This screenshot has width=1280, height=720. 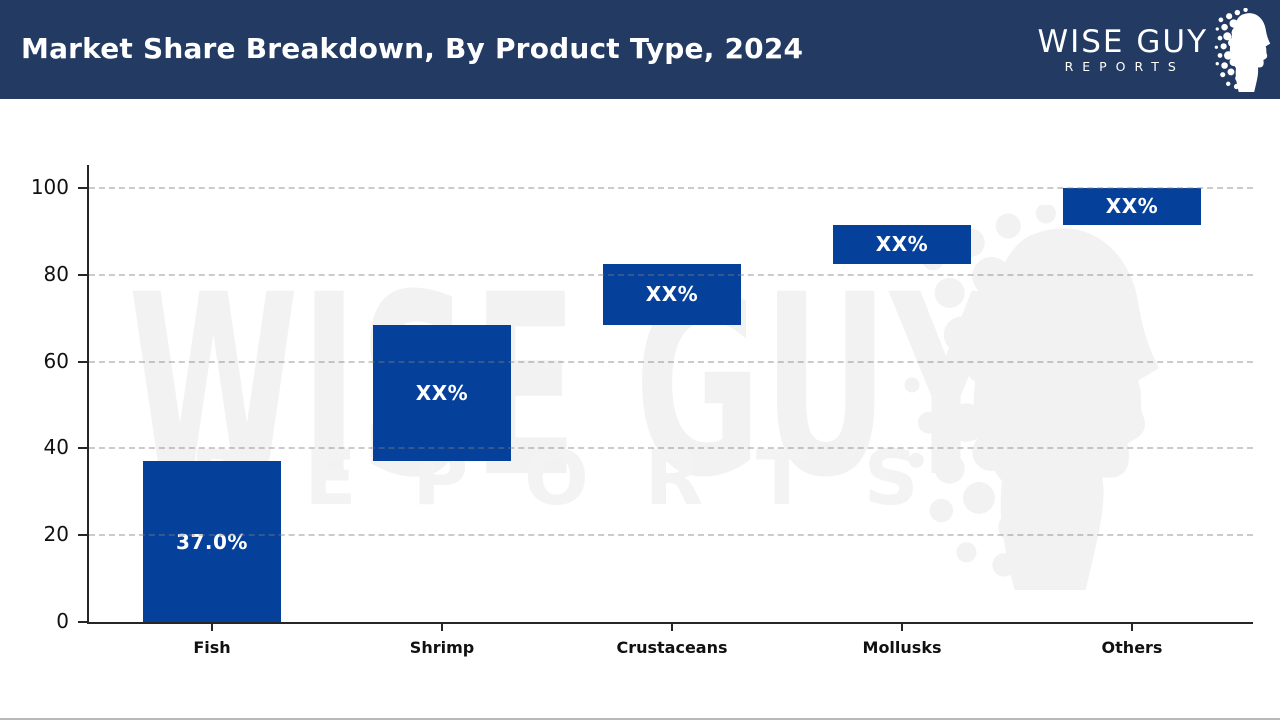 What do you see at coordinates (902, 647) in the screenshot?
I see `x-axis-label-mollusks: Mollusks` at bounding box center [902, 647].